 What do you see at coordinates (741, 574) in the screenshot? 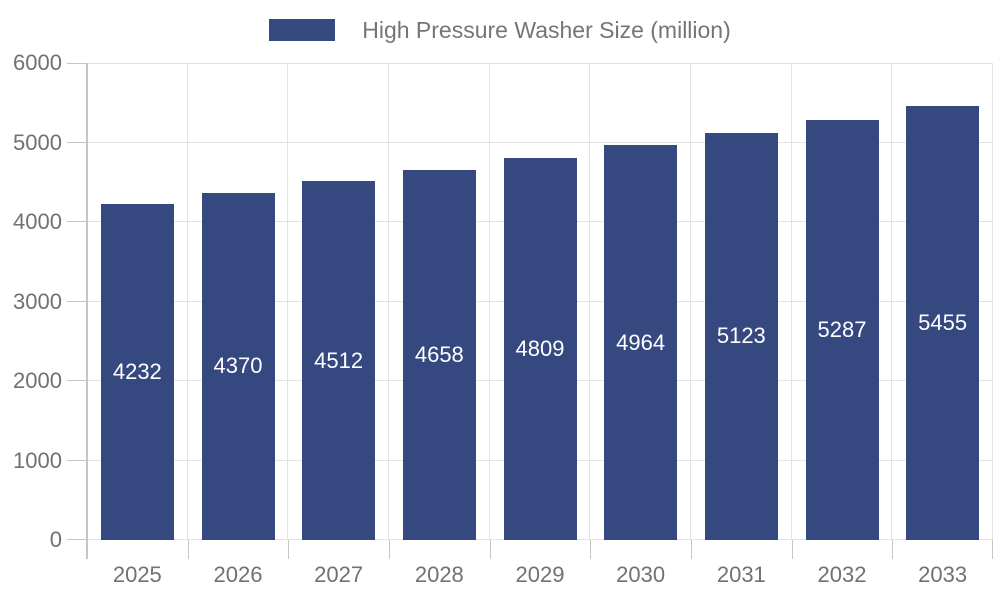
I see `x-axis-label-2031: 2031` at bounding box center [741, 574].